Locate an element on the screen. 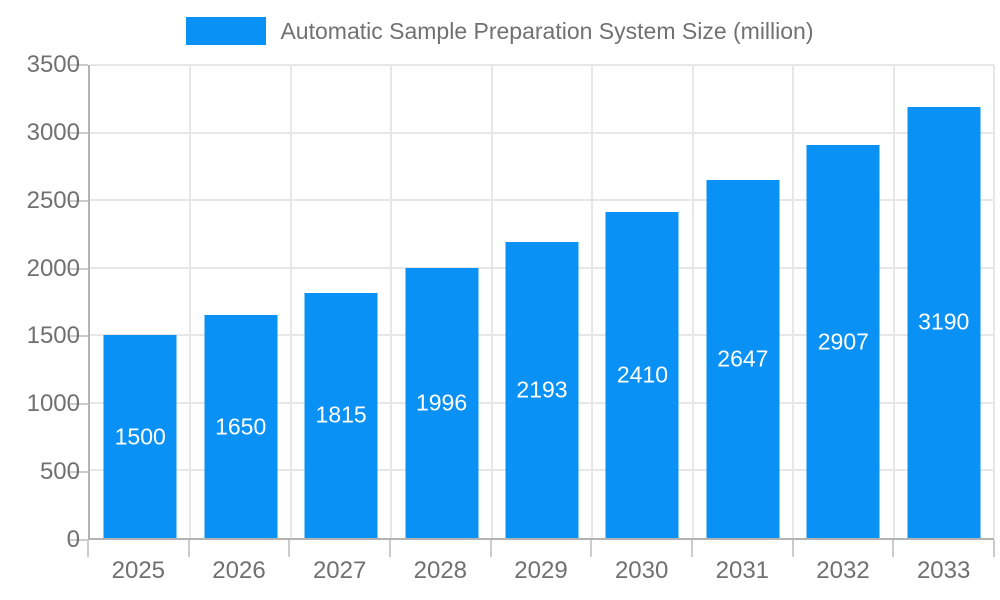 Image resolution: width=1000 pixels, height=600 pixels. bar-value-label: 1815 is located at coordinates (341, 414).